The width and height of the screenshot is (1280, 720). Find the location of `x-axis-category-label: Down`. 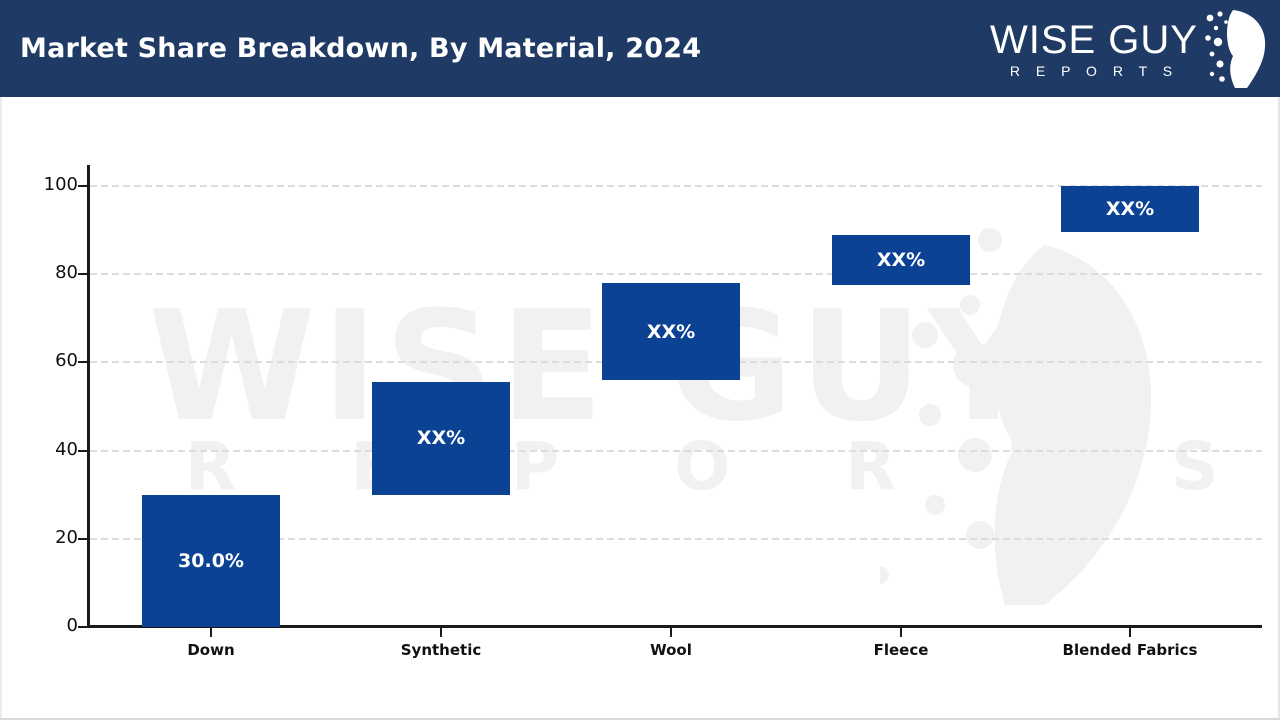

x-axis-category-label: Down is located at coordinates (211, 650).